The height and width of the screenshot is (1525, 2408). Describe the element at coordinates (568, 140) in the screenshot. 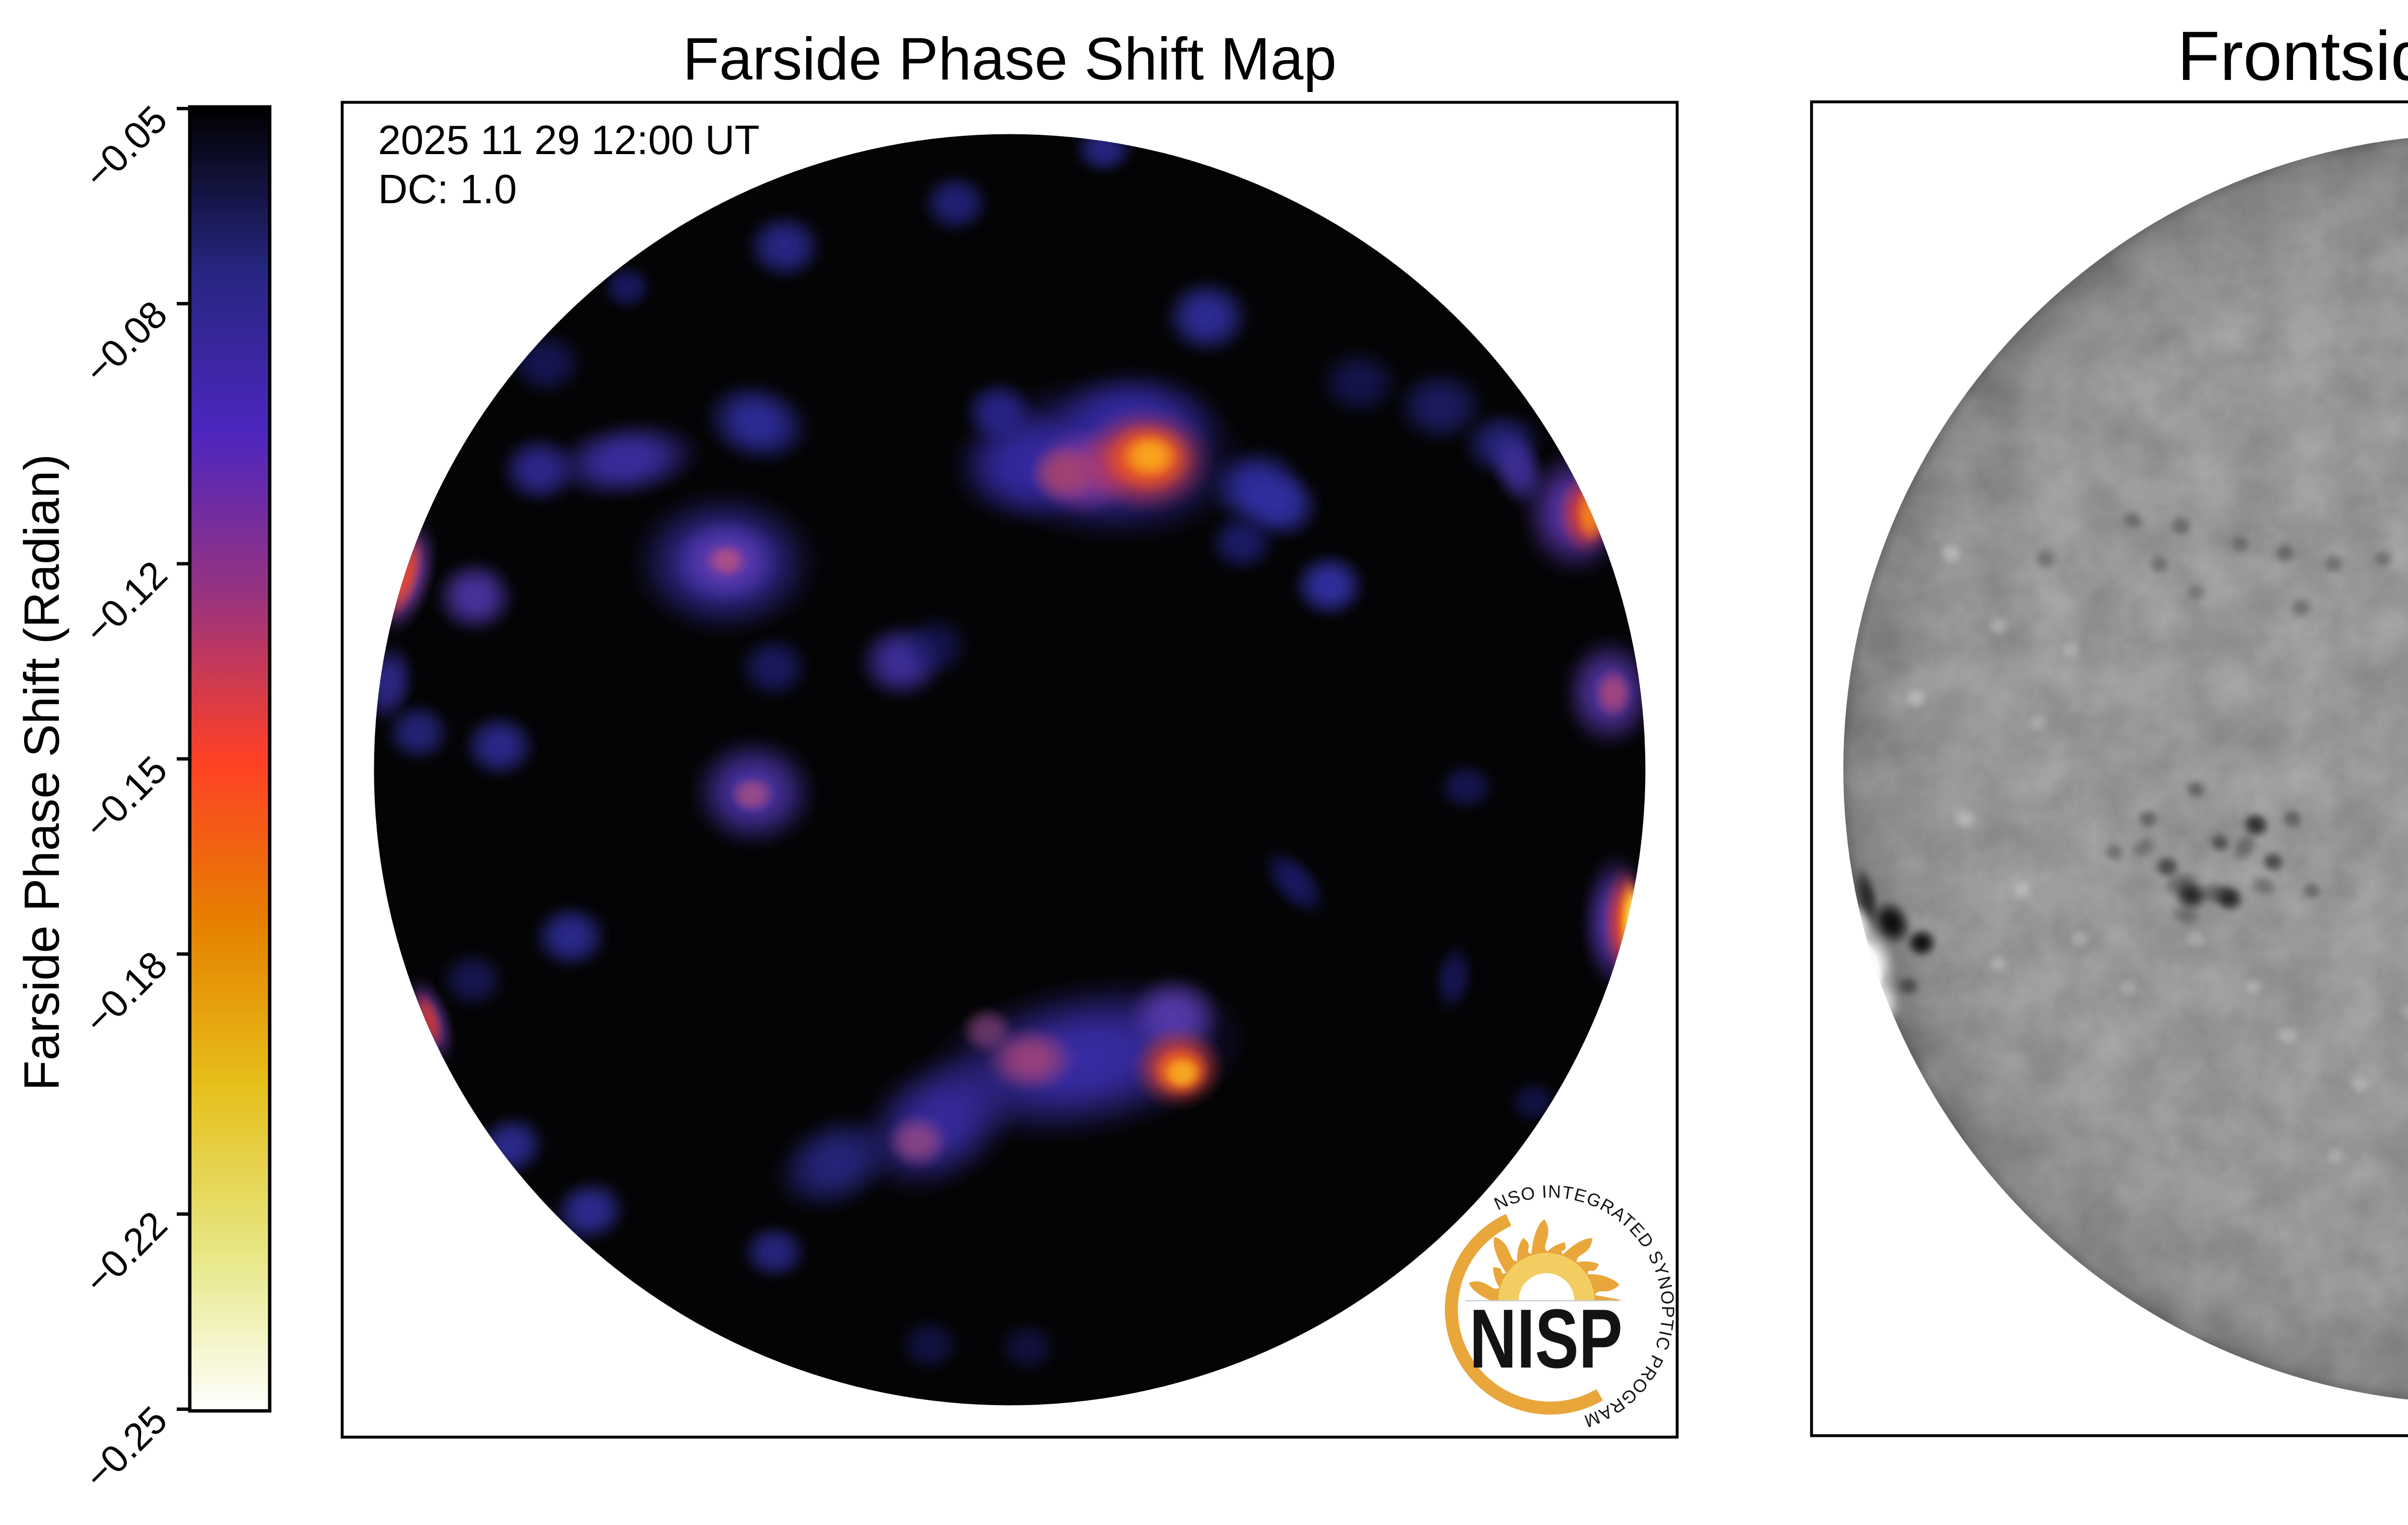

I see `svg-text: 2025 11 29 12:00 UT` at that location.